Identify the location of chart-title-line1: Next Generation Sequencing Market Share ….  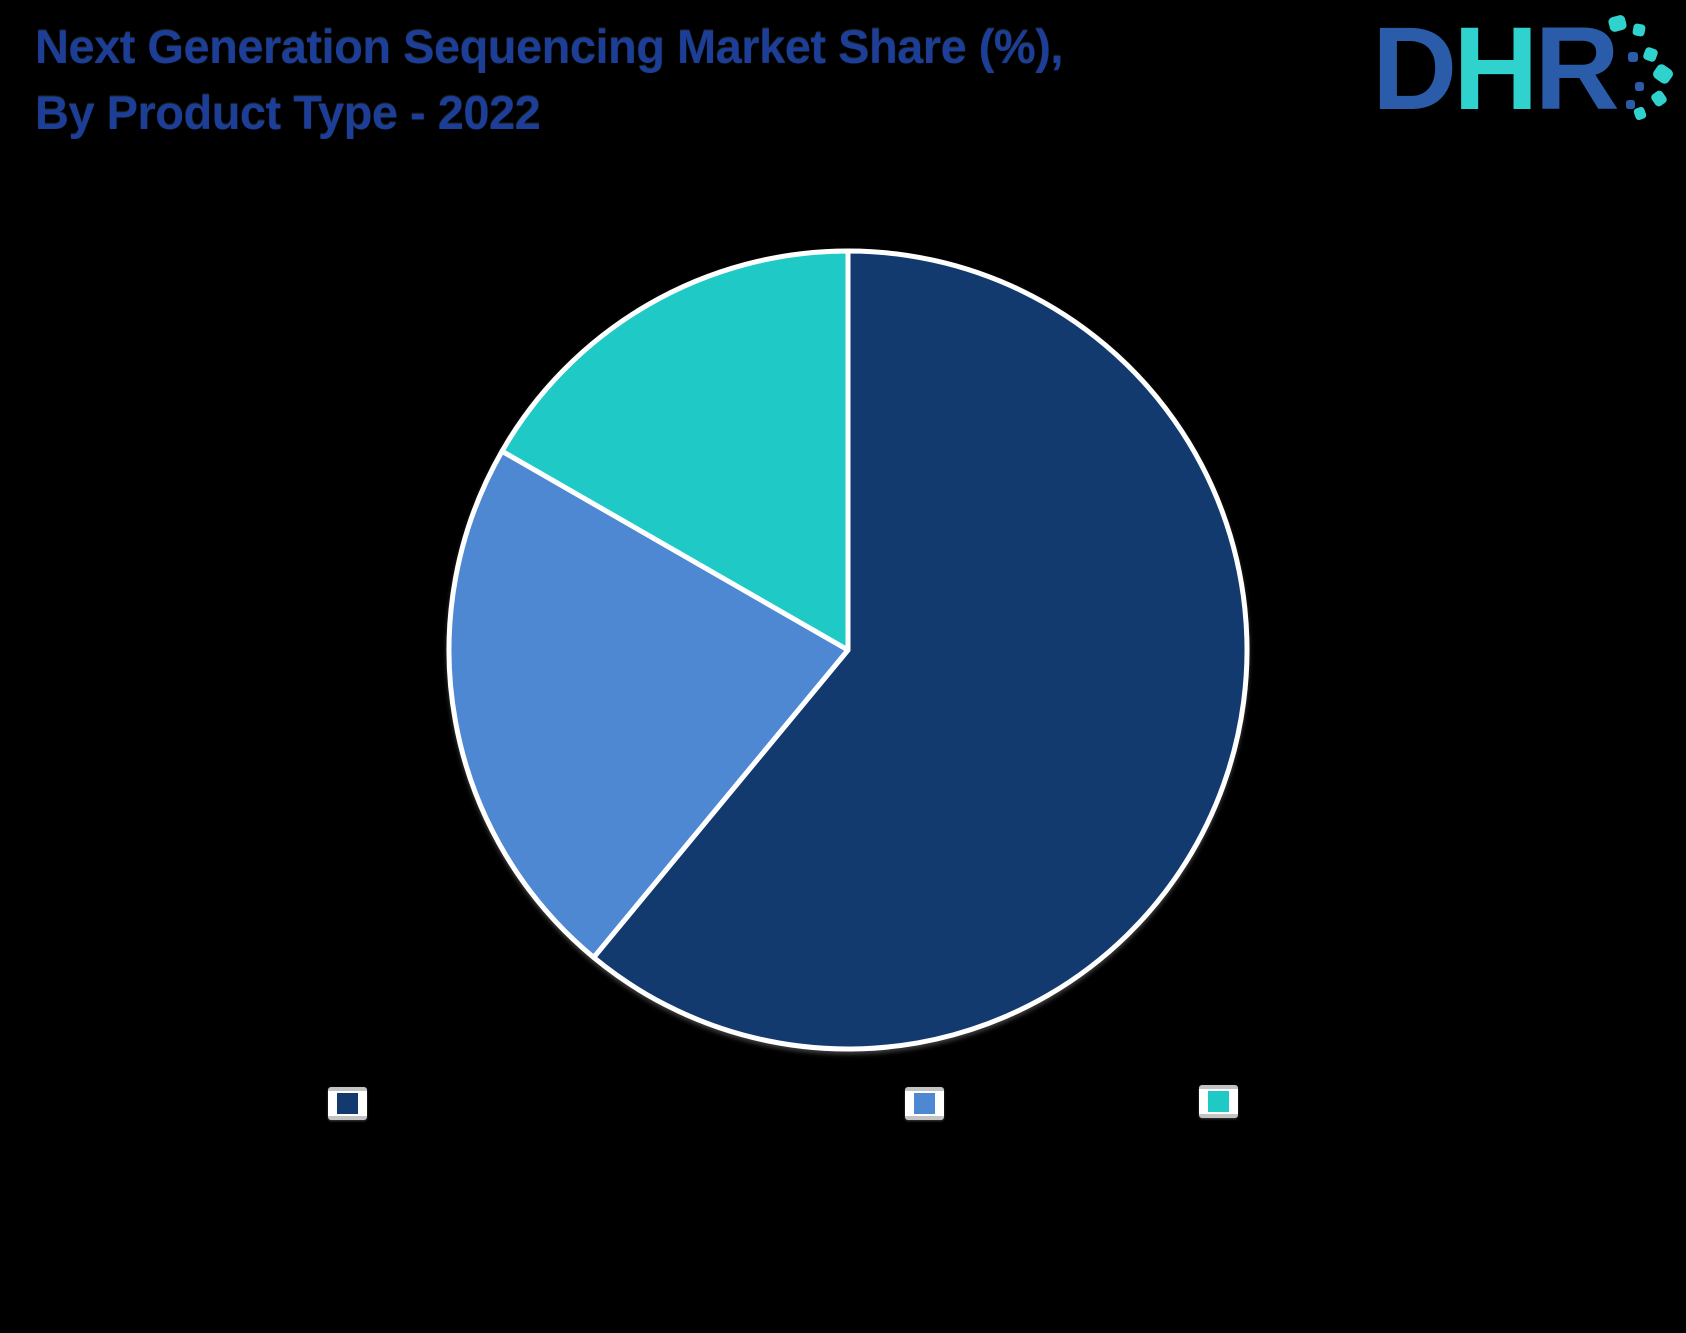
(549, 46).